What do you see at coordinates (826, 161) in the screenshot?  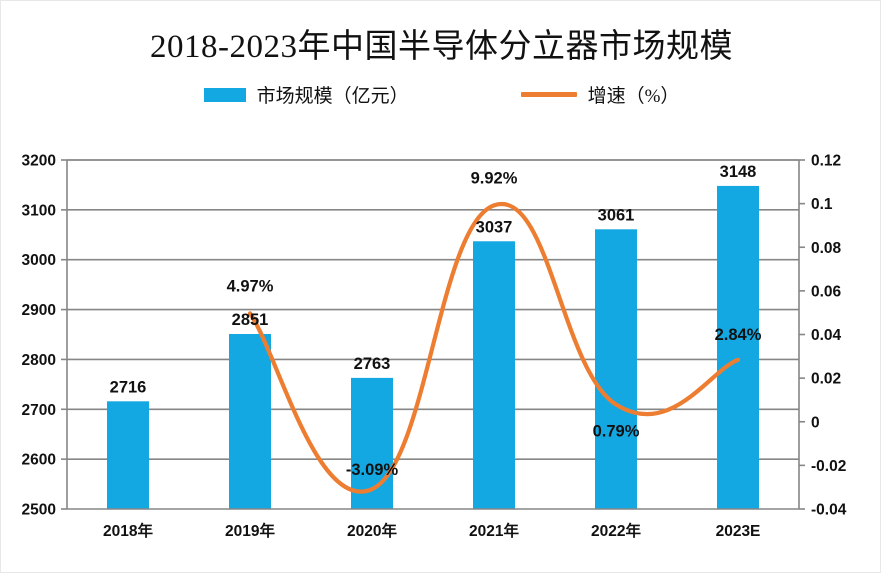 I see `right-axis-tick-label: 0.12` at bounding box center [826, 161].